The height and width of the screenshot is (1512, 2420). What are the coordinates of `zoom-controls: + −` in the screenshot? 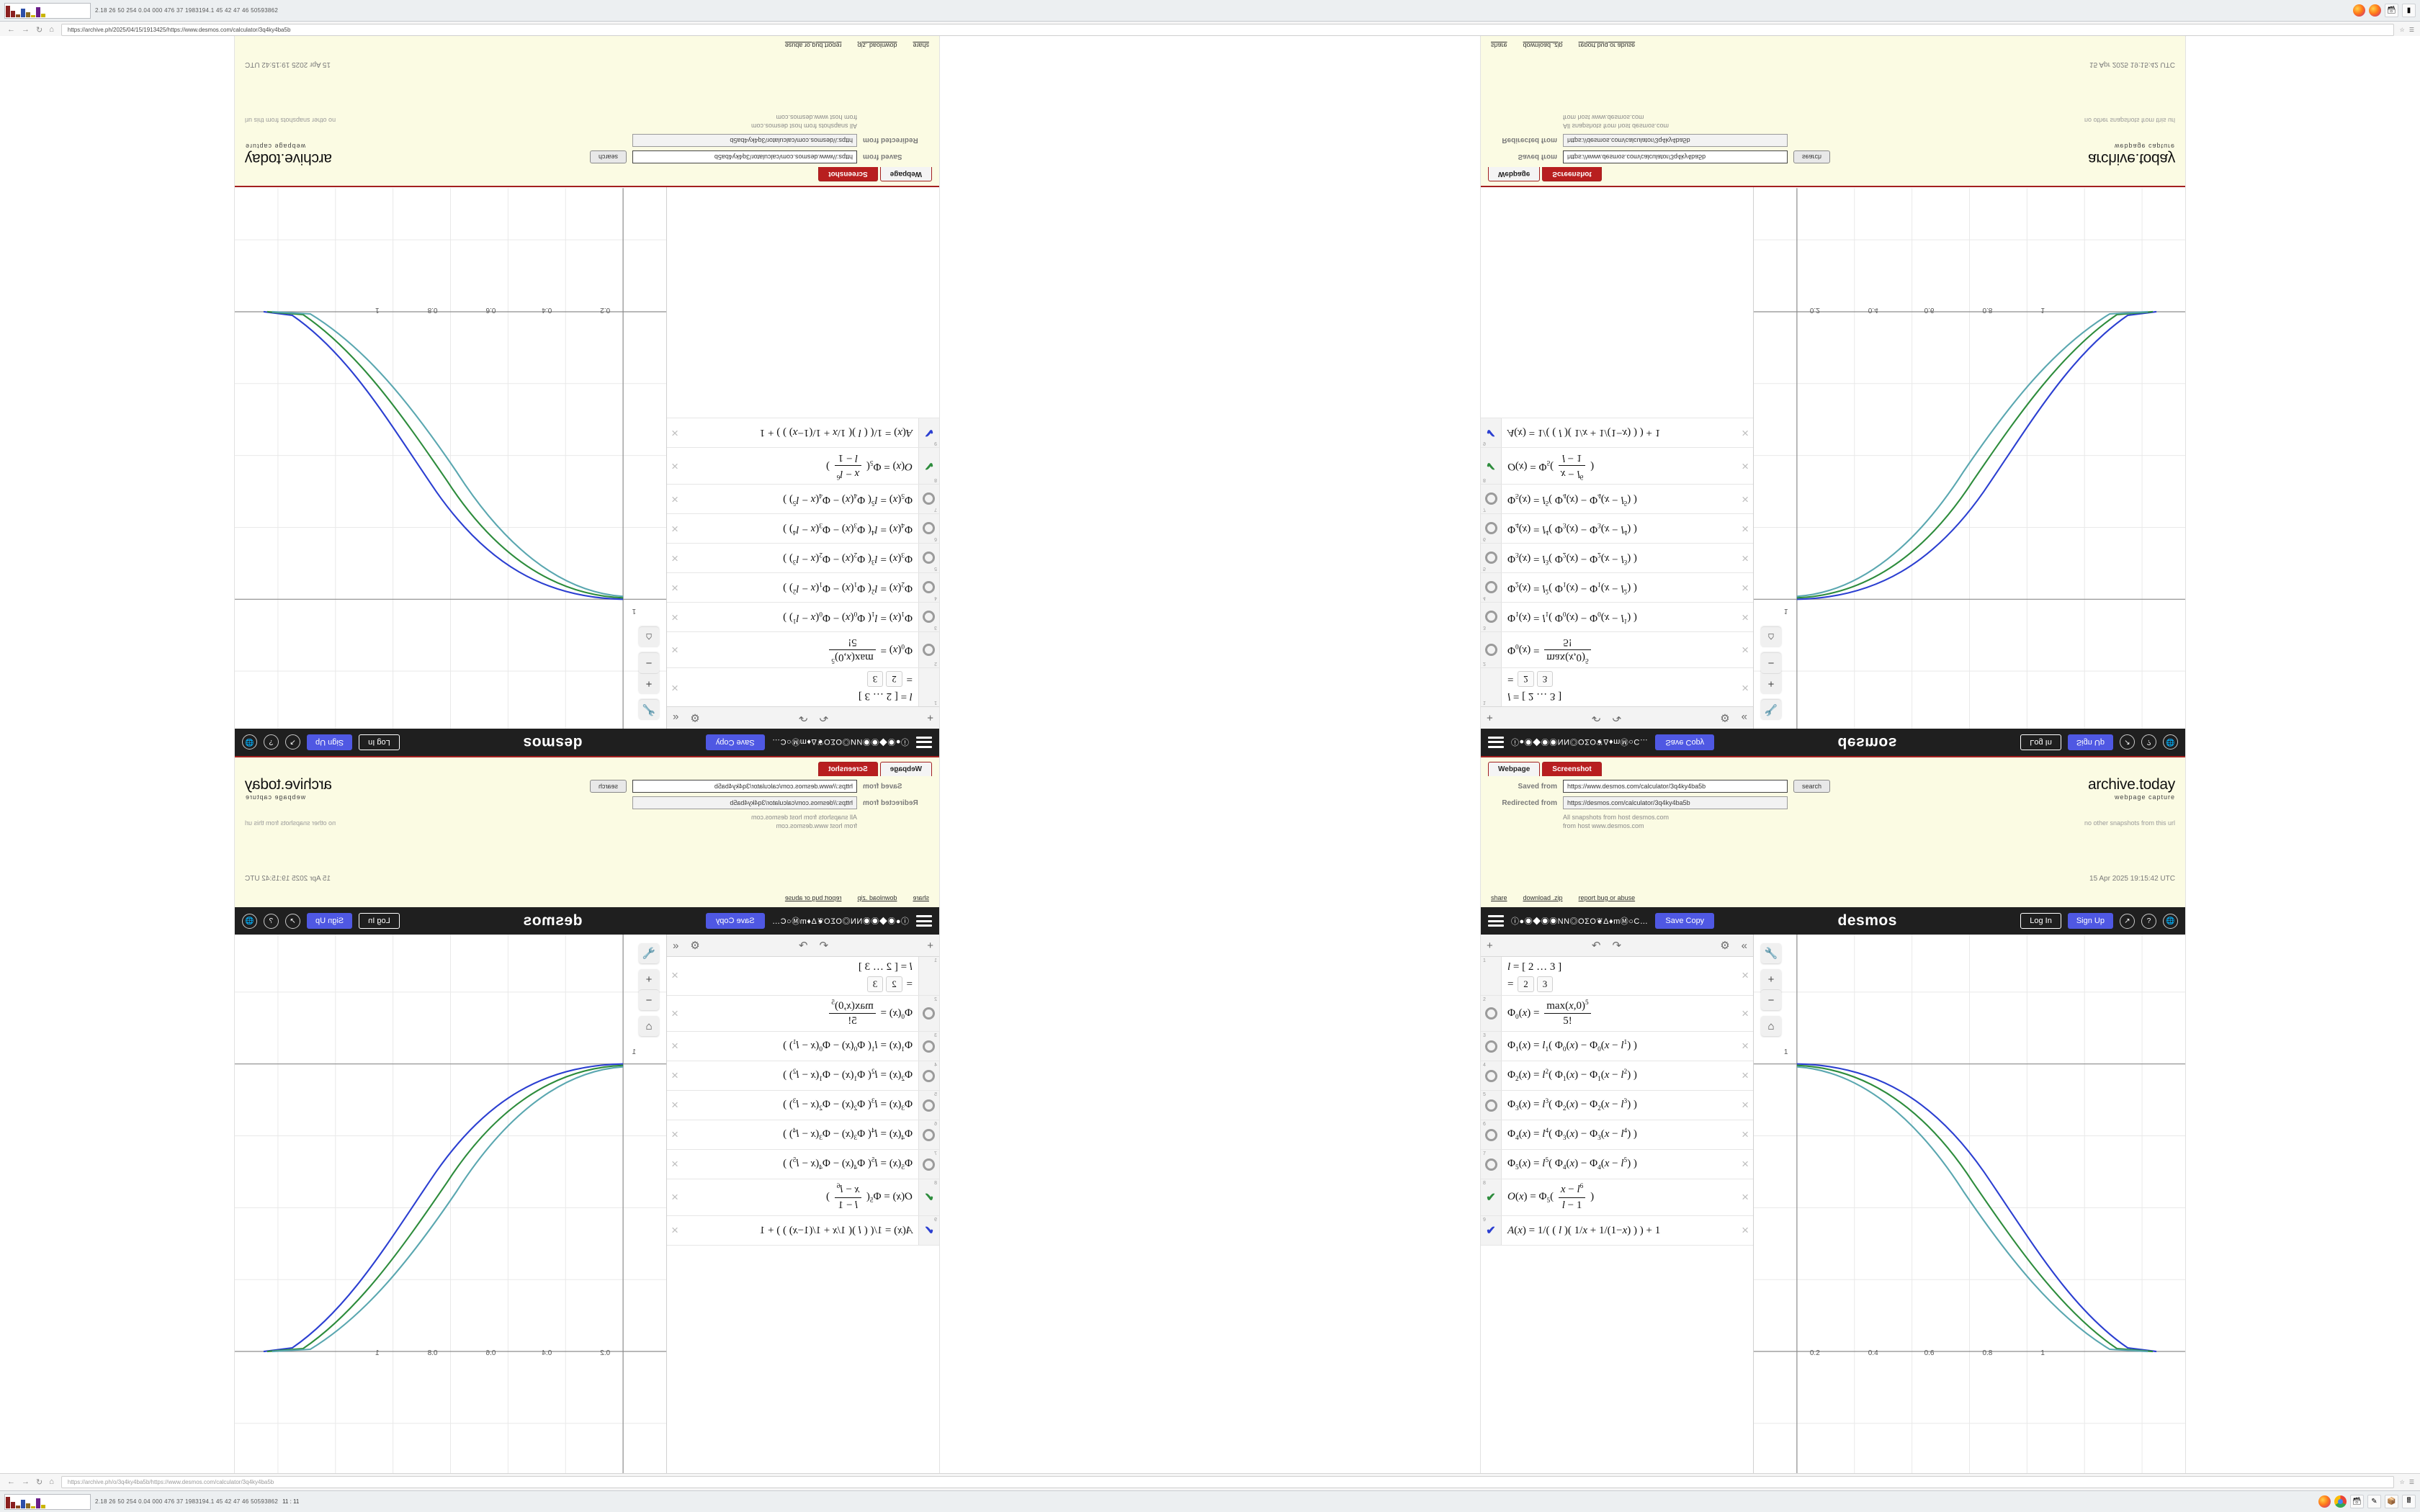 It's located at (1771, 989).